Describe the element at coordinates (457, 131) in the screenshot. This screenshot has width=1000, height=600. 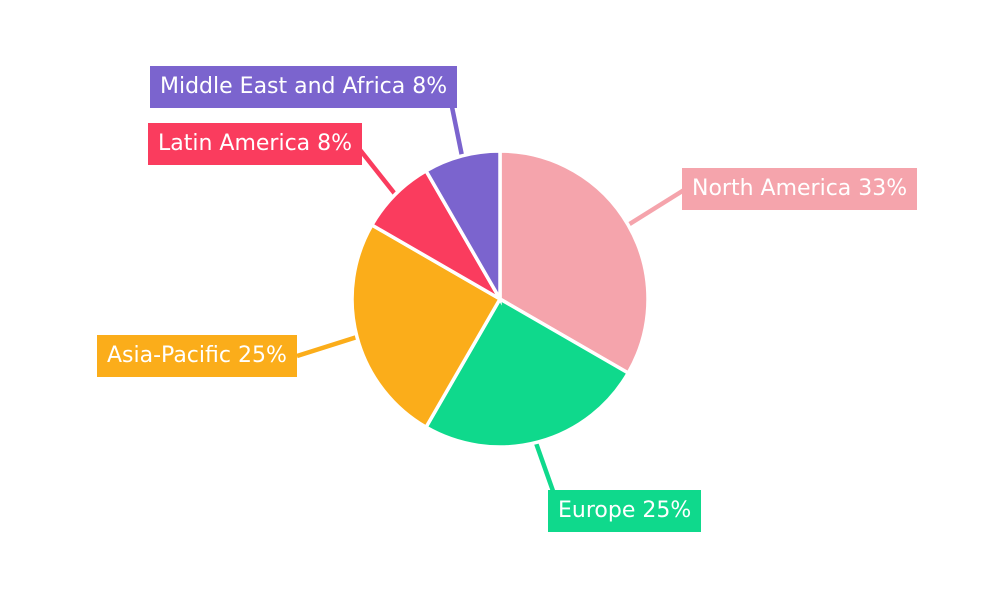
I see `leader-line-middle-east-and-africa` at that location.